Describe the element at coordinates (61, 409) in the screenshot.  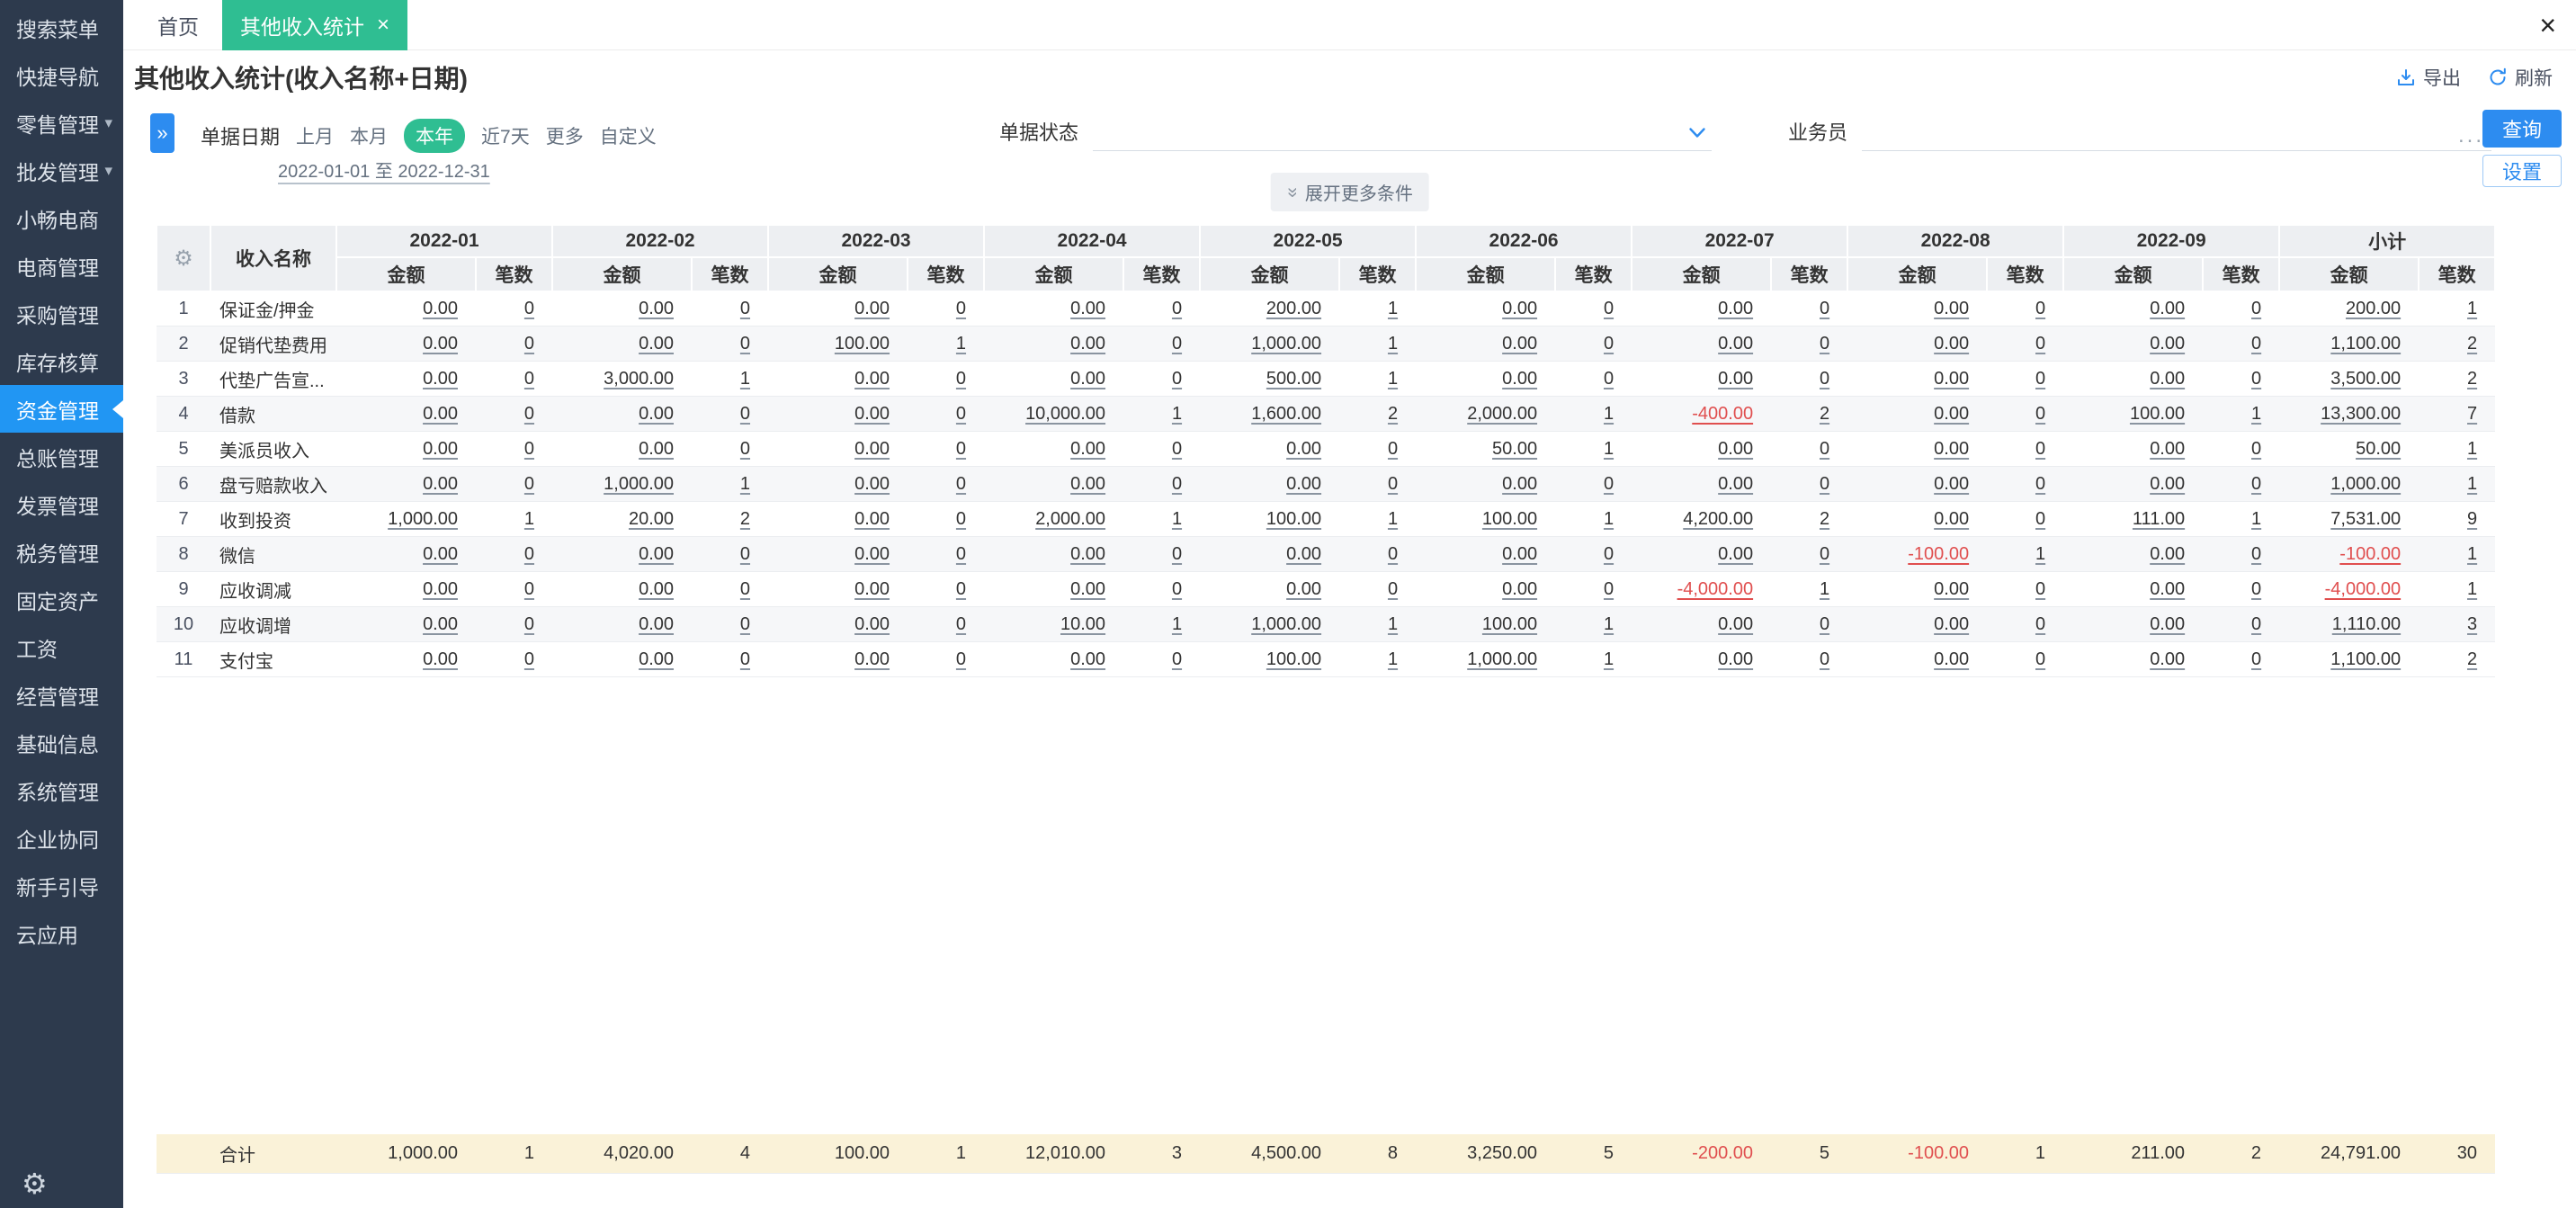
I see `sidebar-item: 资金管理` at that location.